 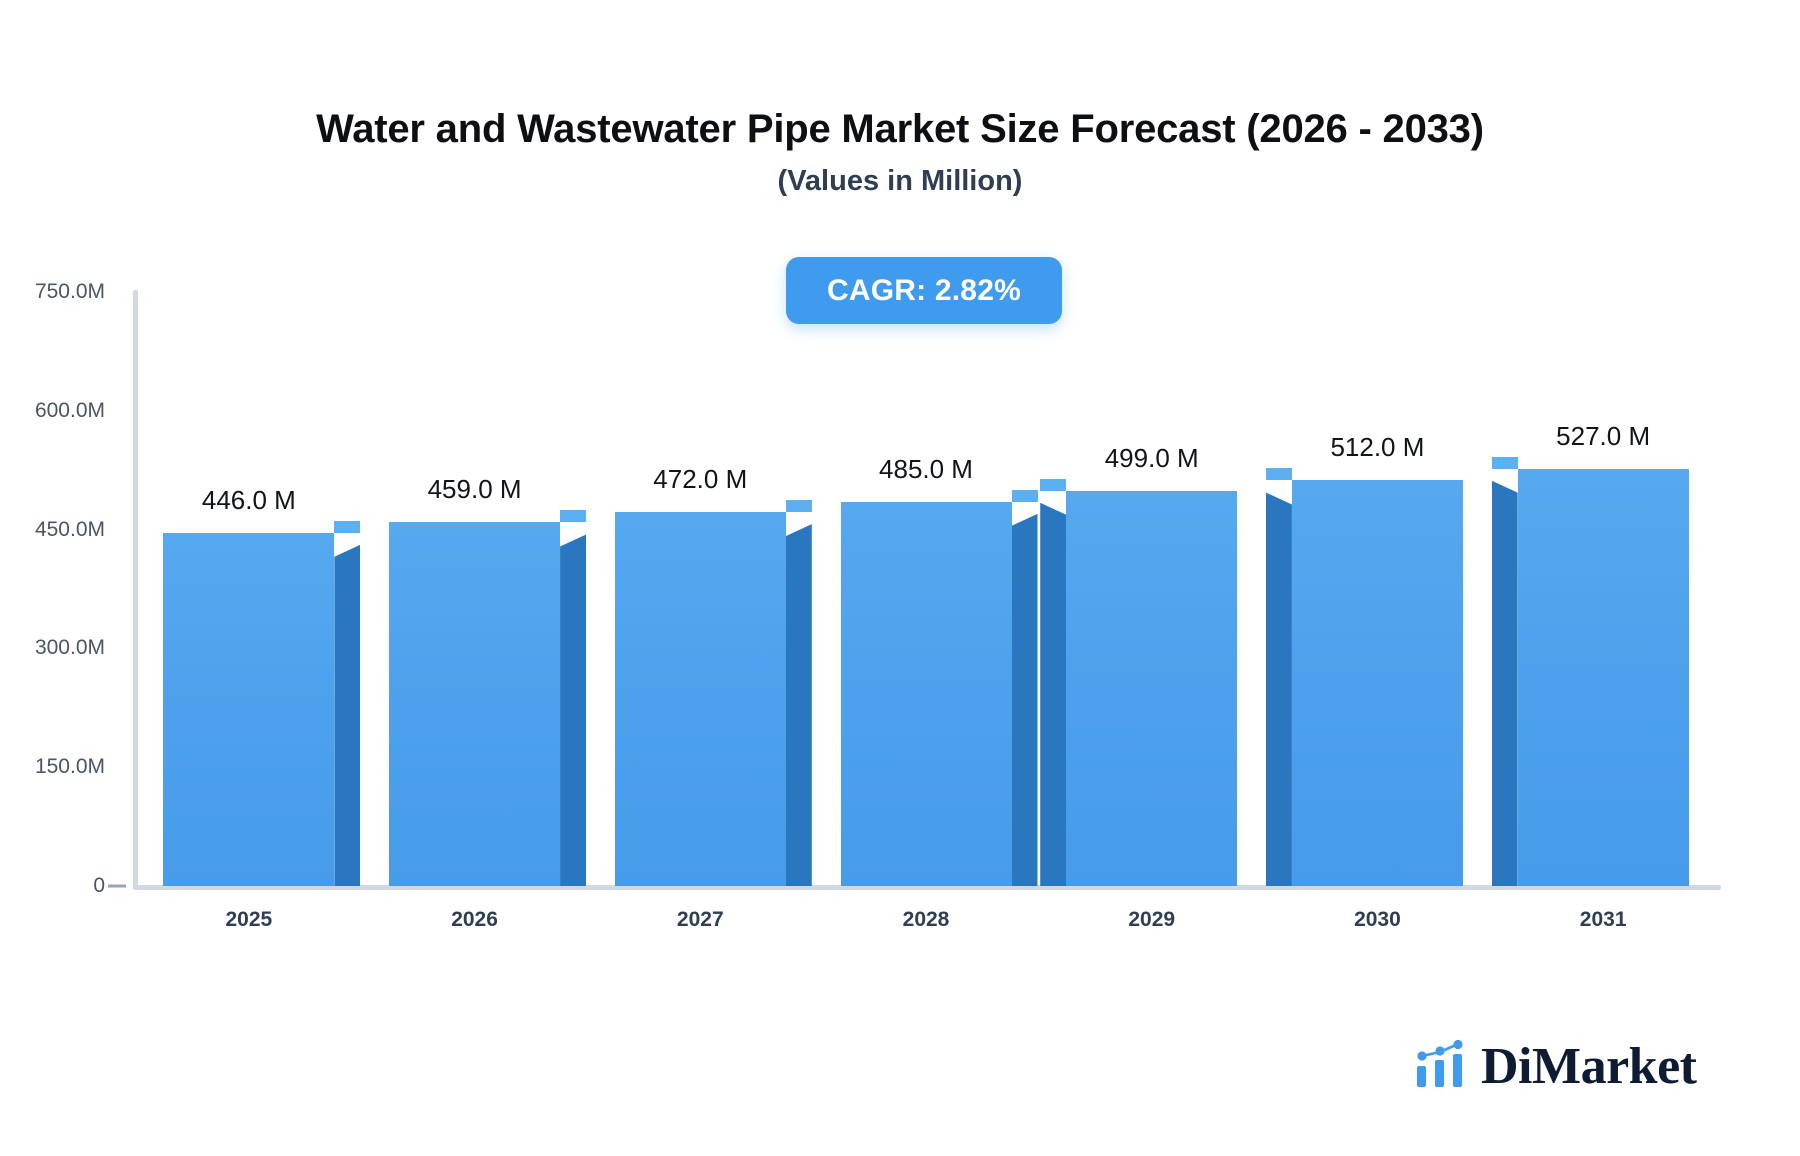 I want to click on bar-value-label: 499.0 M, so click(x=1151, y=457).